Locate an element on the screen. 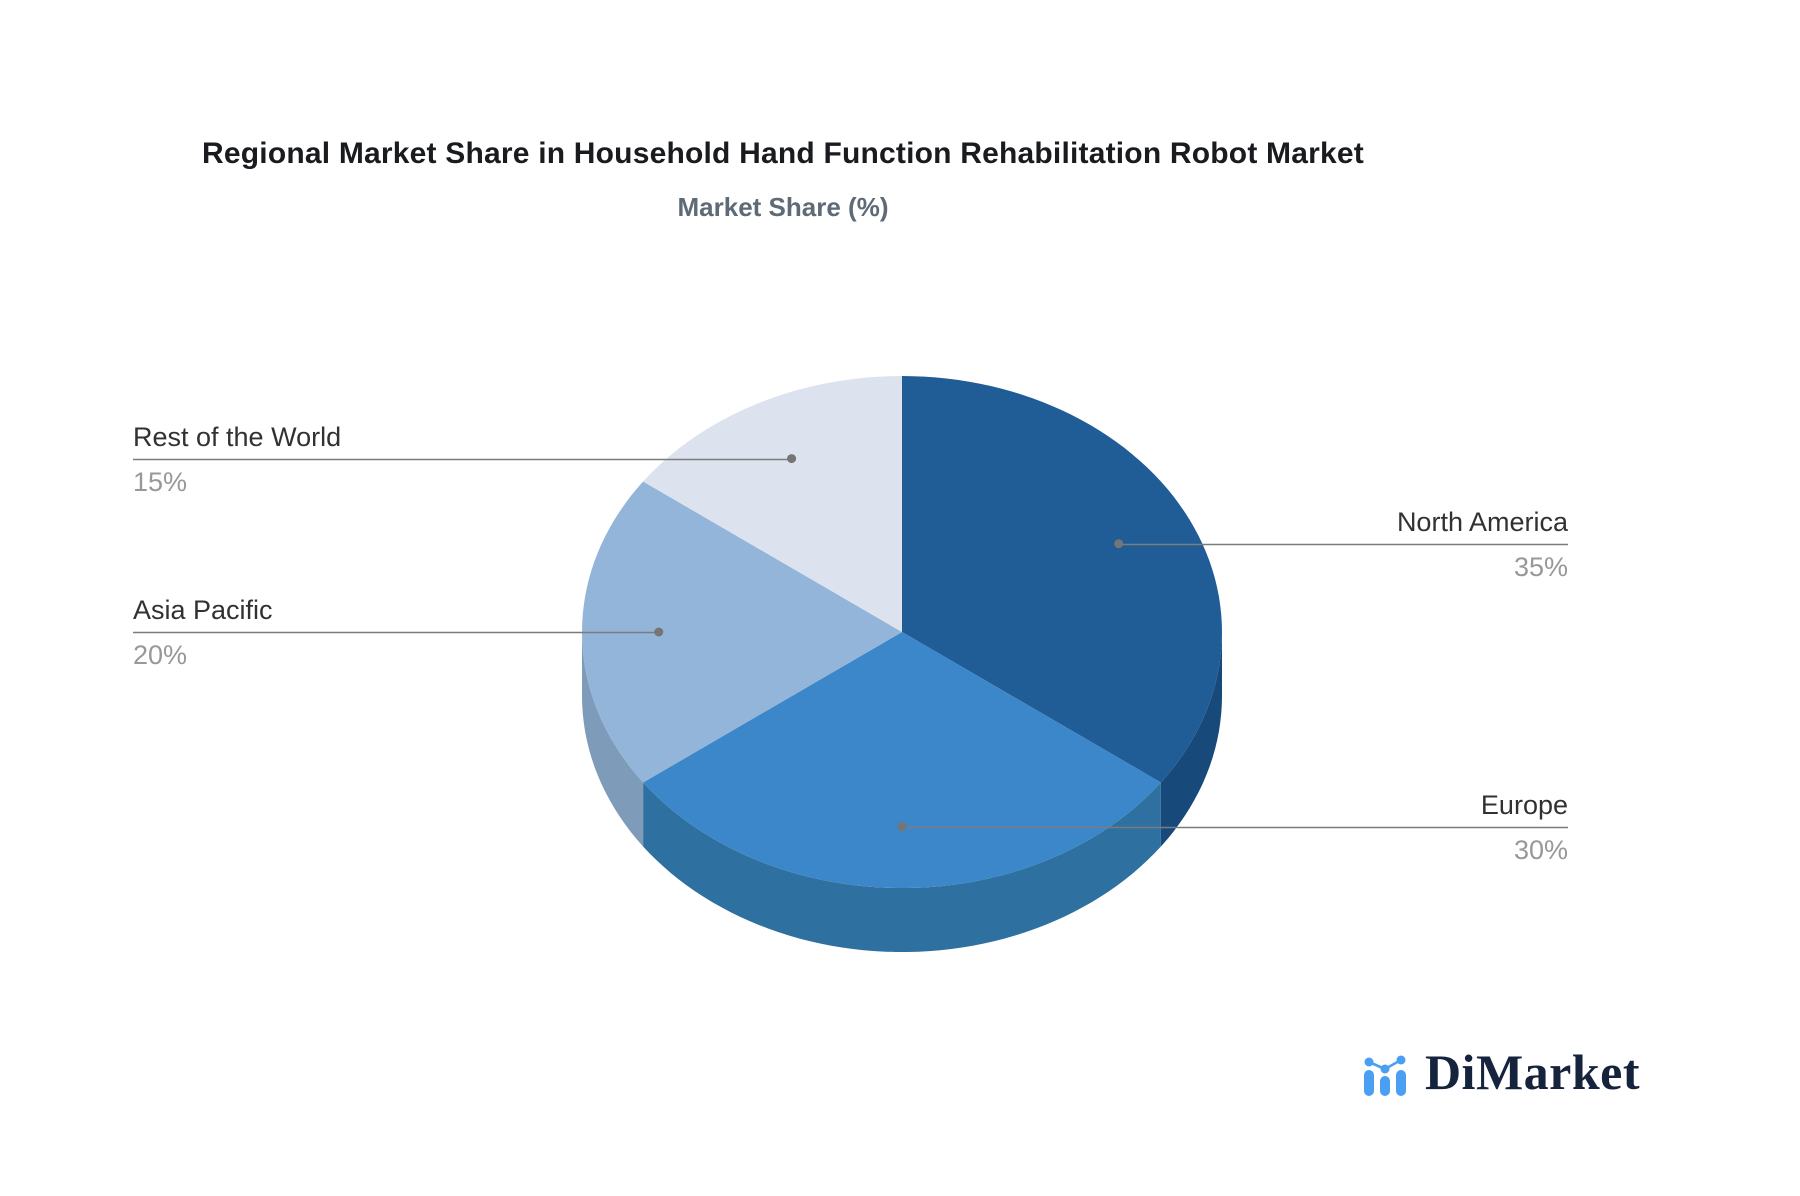  pie-slice-europe is located at coordinates (902, 760).